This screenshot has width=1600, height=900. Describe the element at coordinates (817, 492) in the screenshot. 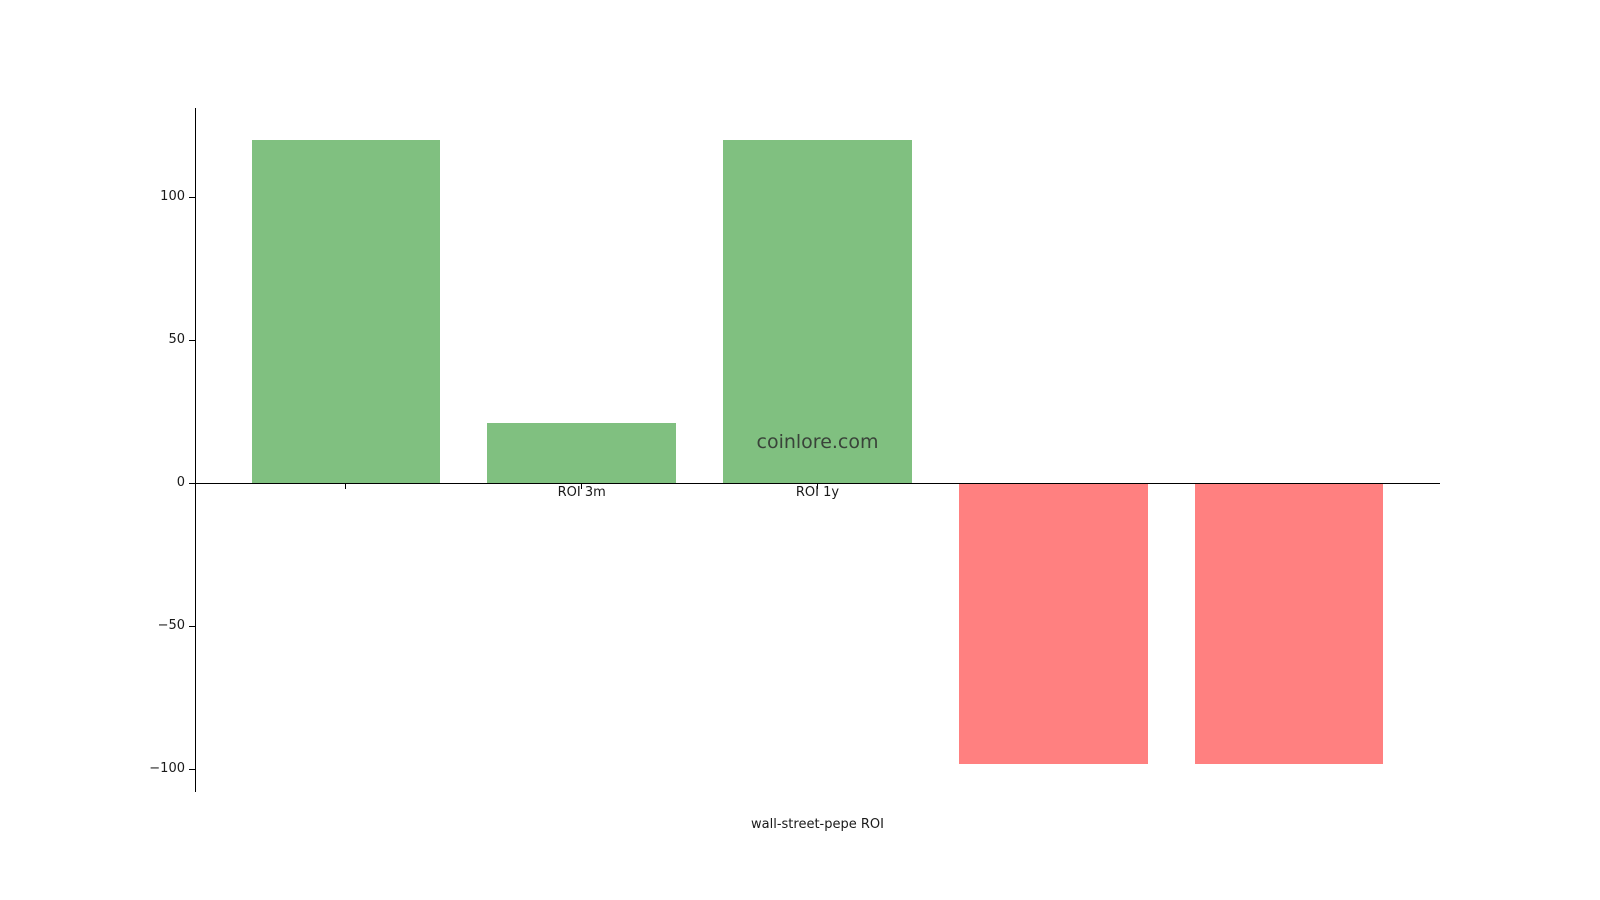

I see `x-tick-label: ROI 1y` at that location.